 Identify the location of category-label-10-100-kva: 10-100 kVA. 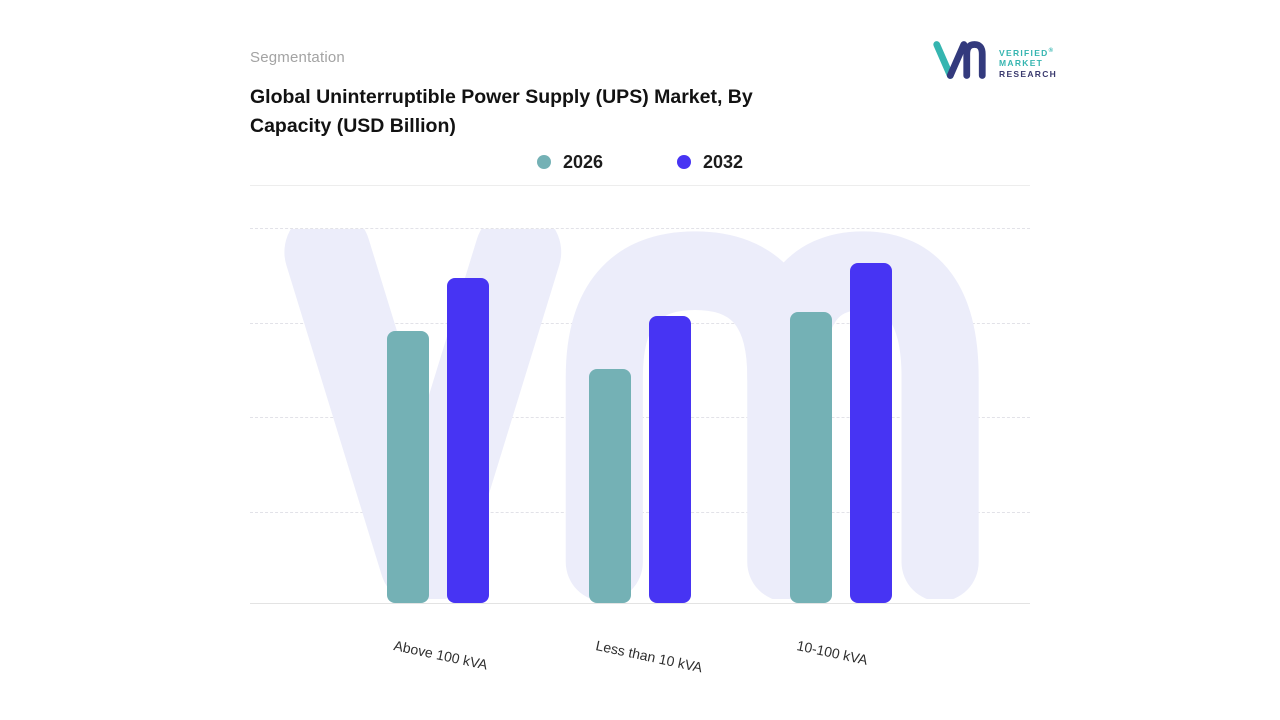
(832, 652).